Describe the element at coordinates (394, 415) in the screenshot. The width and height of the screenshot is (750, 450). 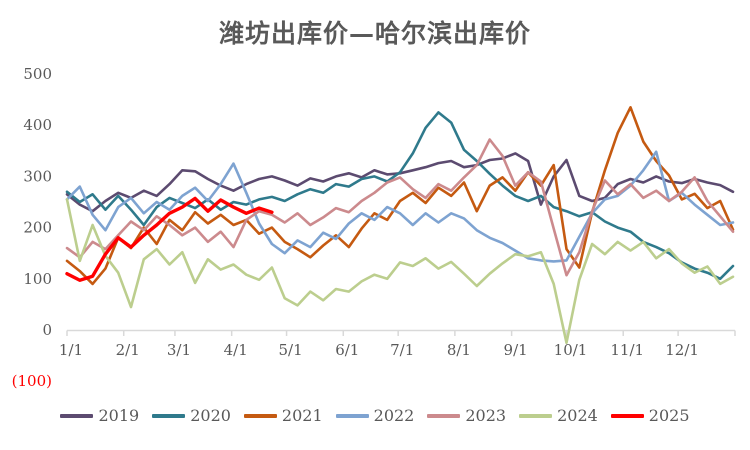
I see `legend-label-2022: 2022` at that location.